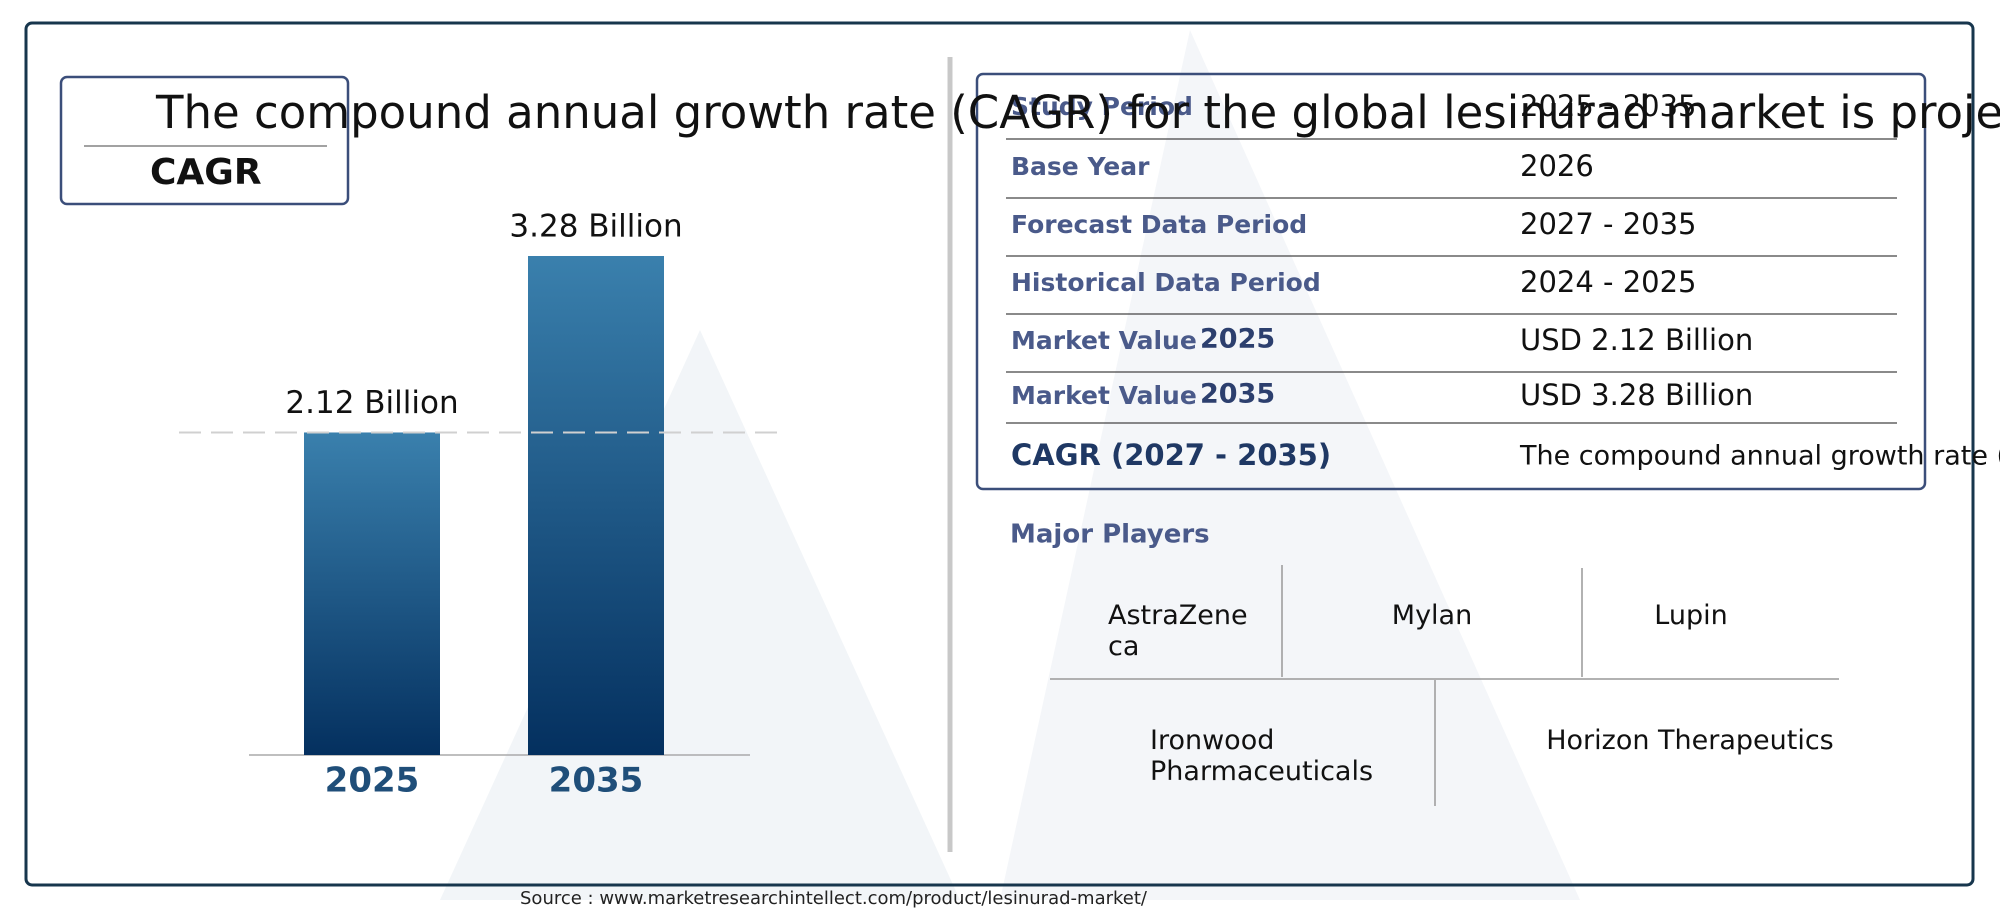 The height and width of the screenshot is (917, 2000). Describe the element at coordinates (1691, 615) in the screenshot. I see `player: Lupin` at that location.